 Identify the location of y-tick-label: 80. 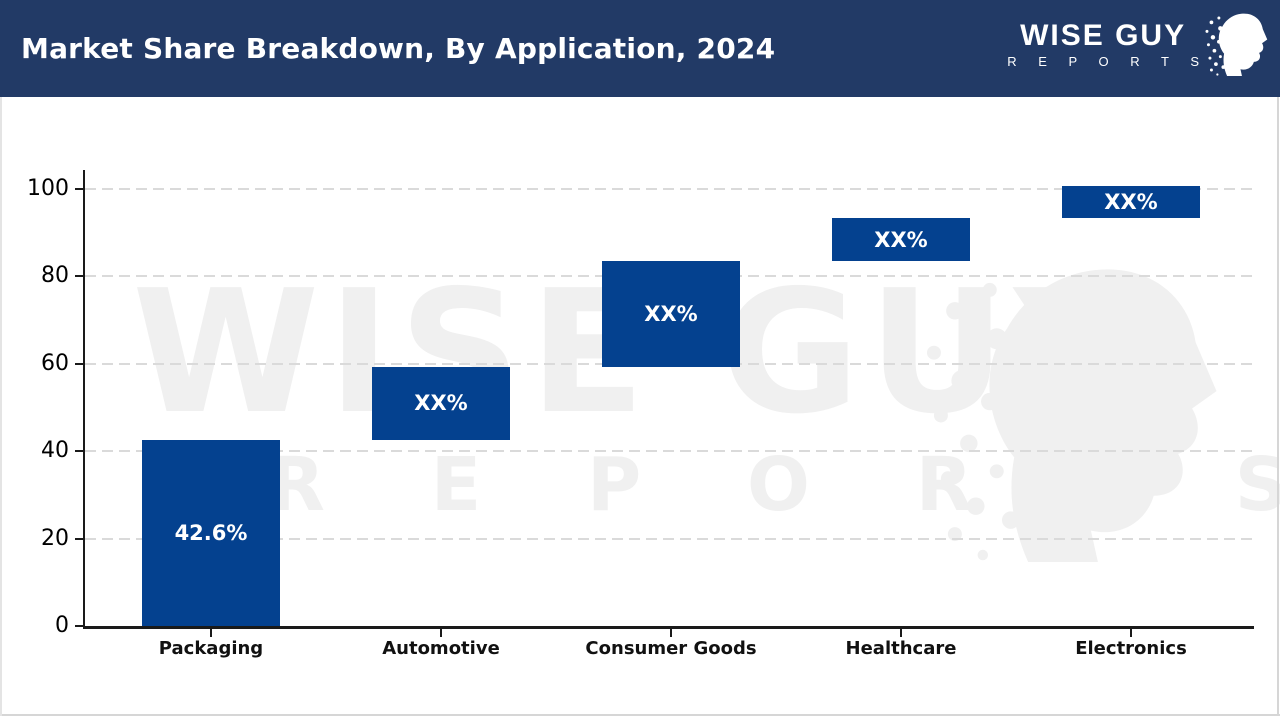
(55, 275).